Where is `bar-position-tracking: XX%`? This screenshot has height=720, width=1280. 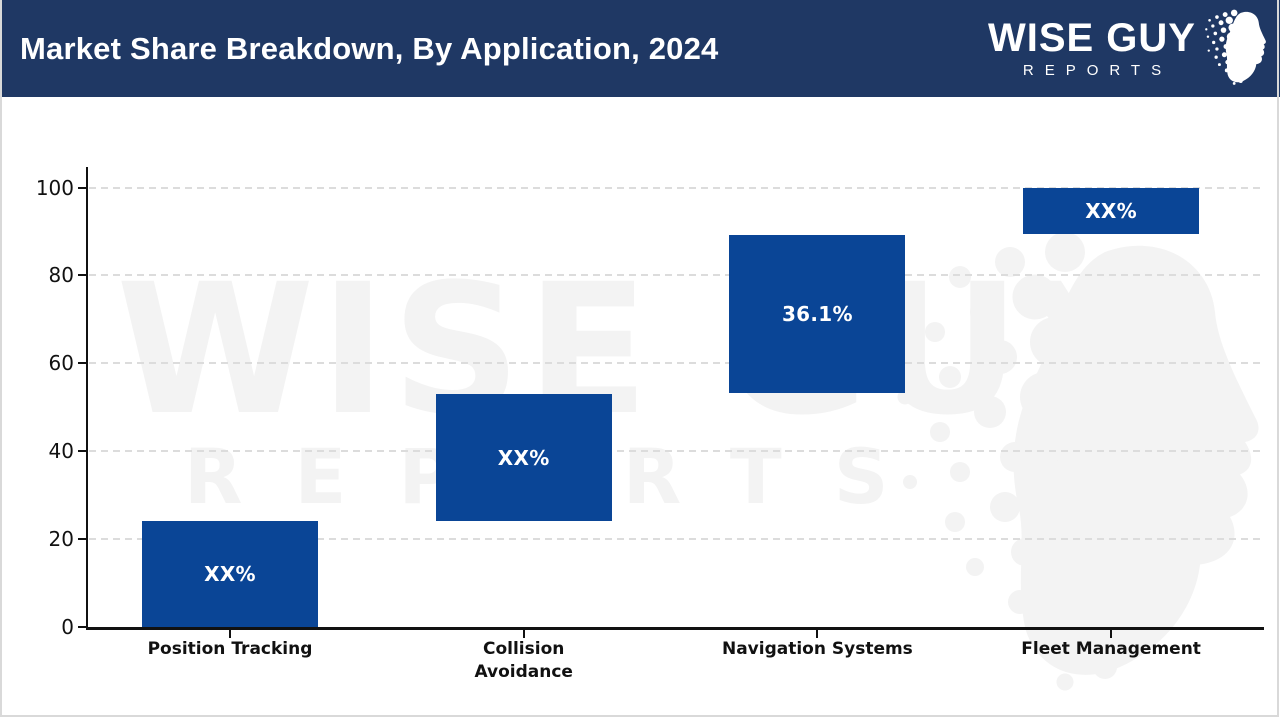
bar-position-tracking: XX% is located at coordinates (230, 574).